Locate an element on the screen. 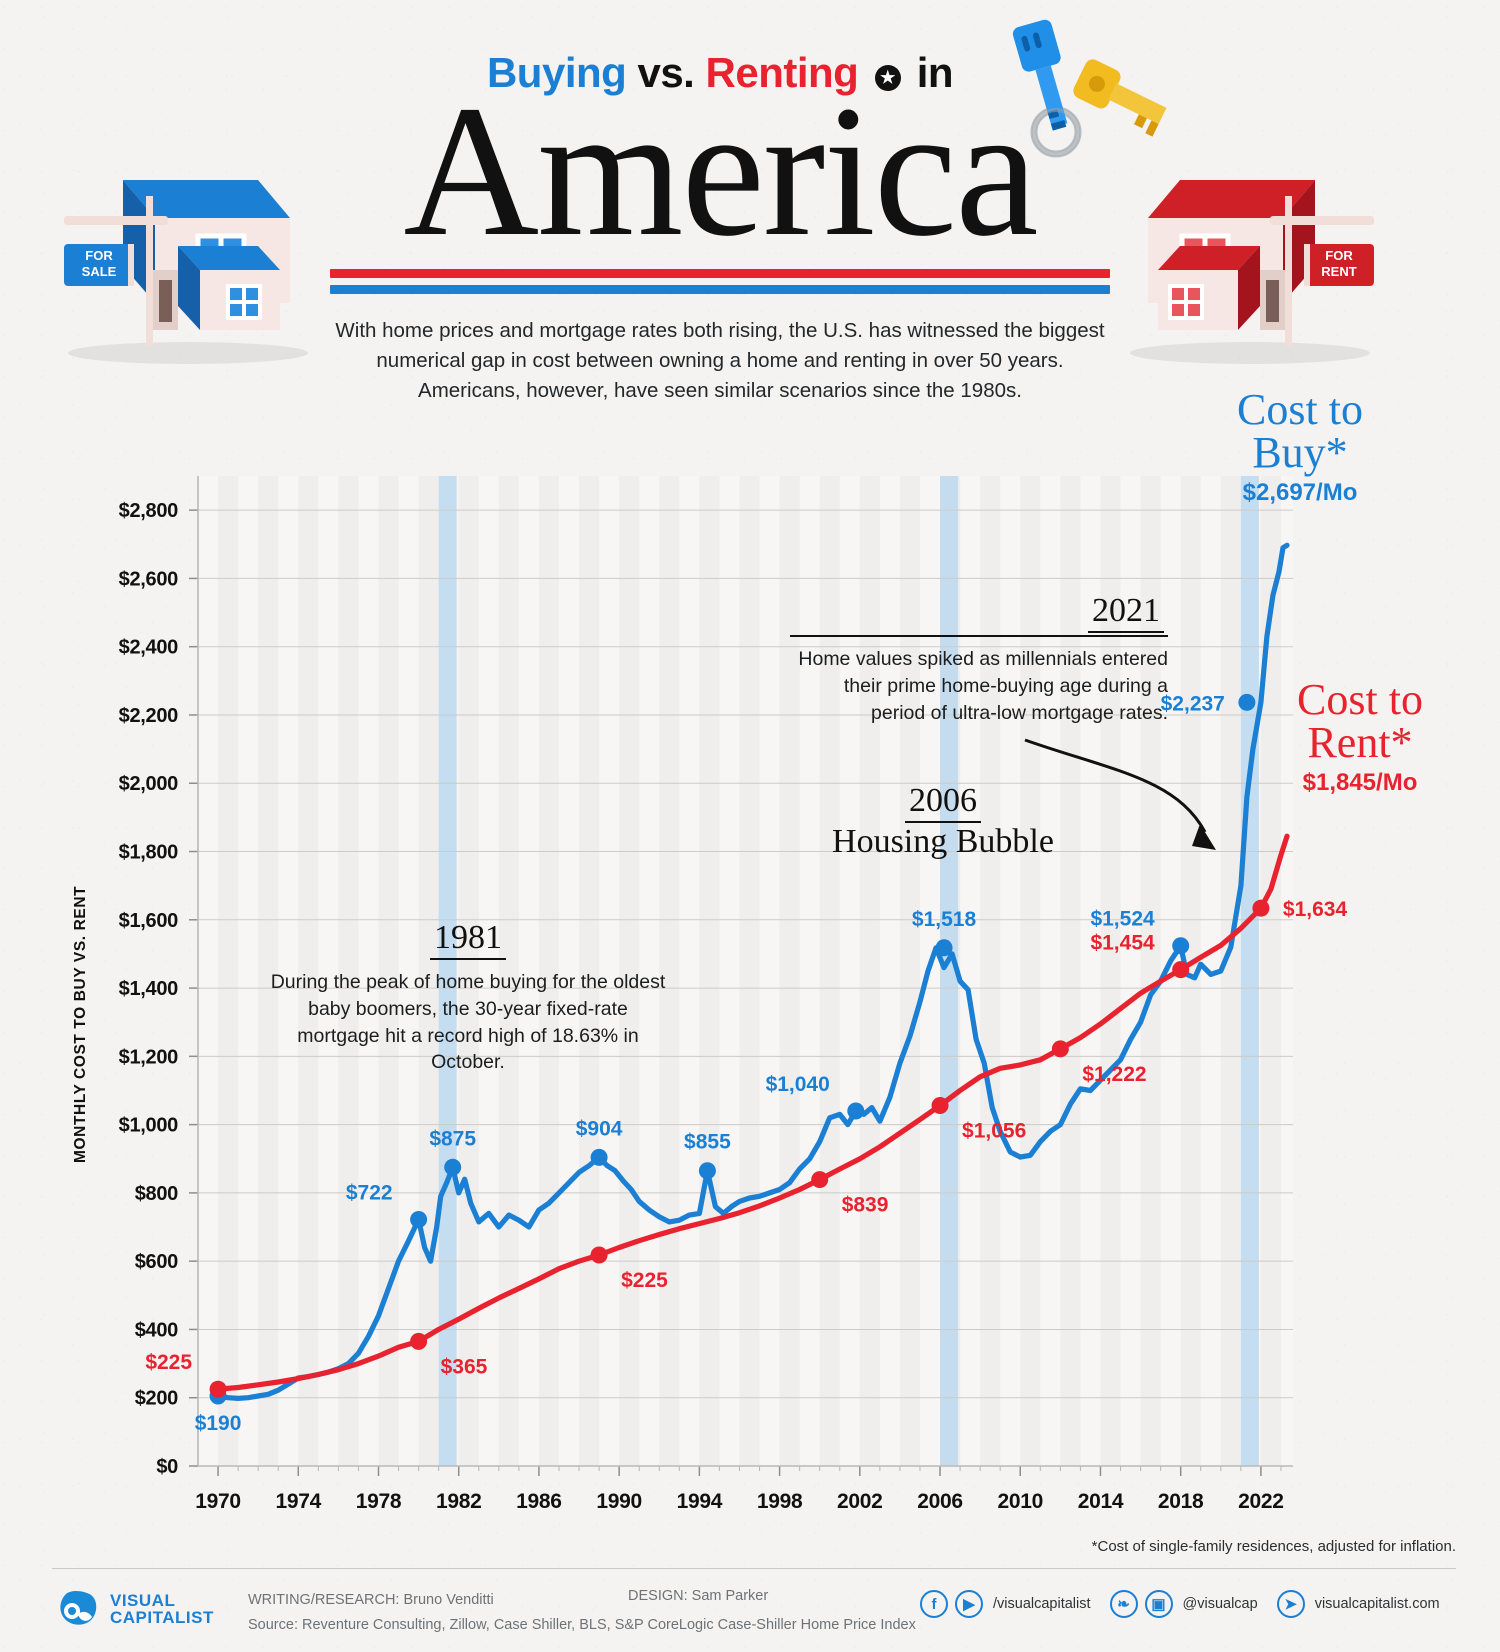 This screenshot has height=1652, width=1500. svg-text: SALE is located at coordinates (99, 271).